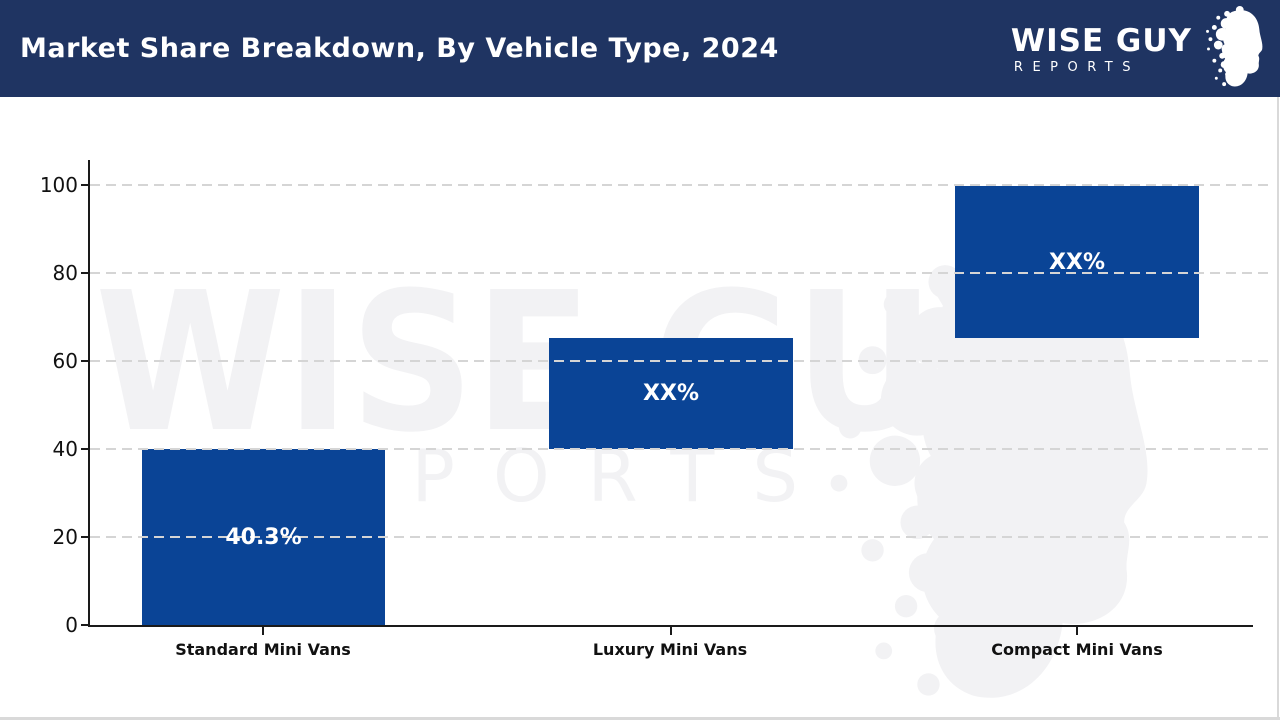 Image resolution: width=1280 pixels, height=720 pixels. I want to click on logo-brand-name: WISE GUY, so click(1101, 41).